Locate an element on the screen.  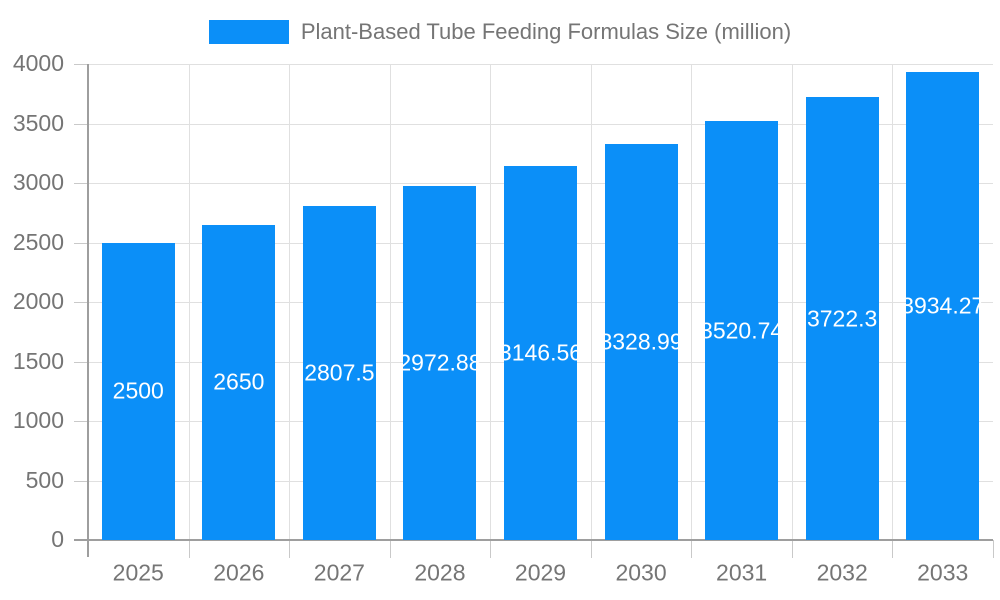
bar-2033 is located at coordinates (943, 305).